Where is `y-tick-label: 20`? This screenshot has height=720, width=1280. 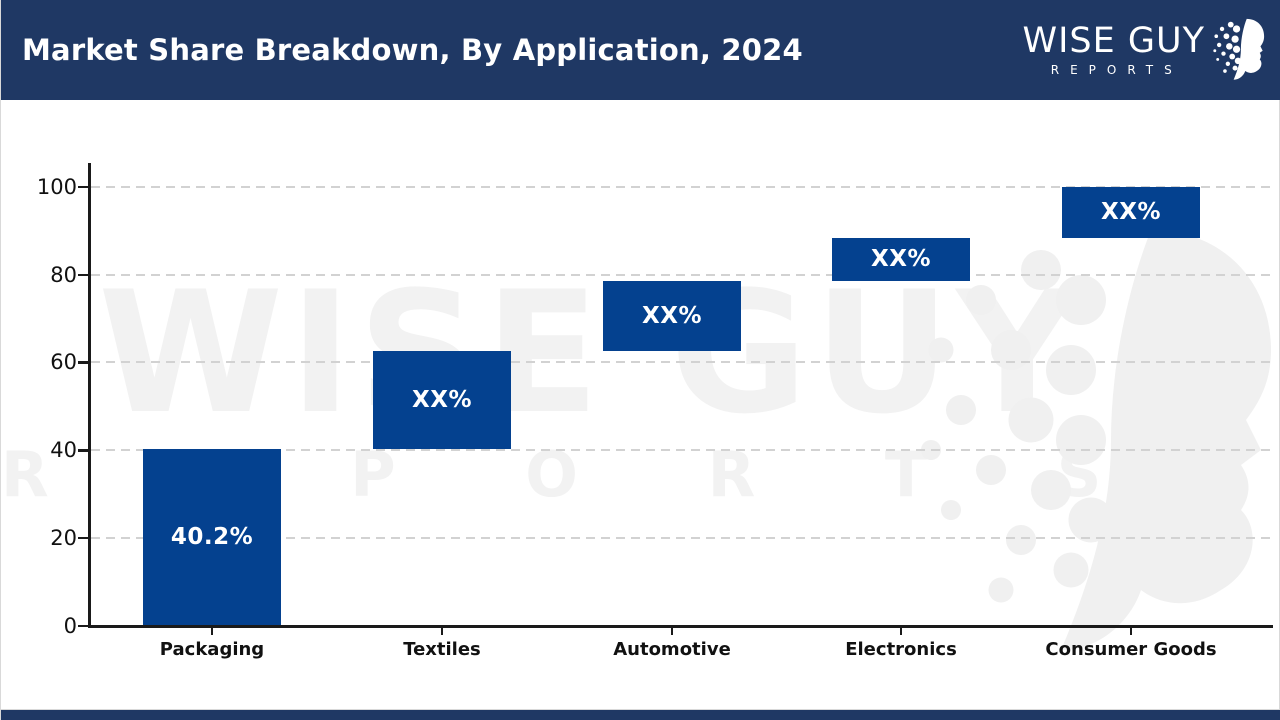 y-tick-label: 20 is located at coordinates (63, 537).